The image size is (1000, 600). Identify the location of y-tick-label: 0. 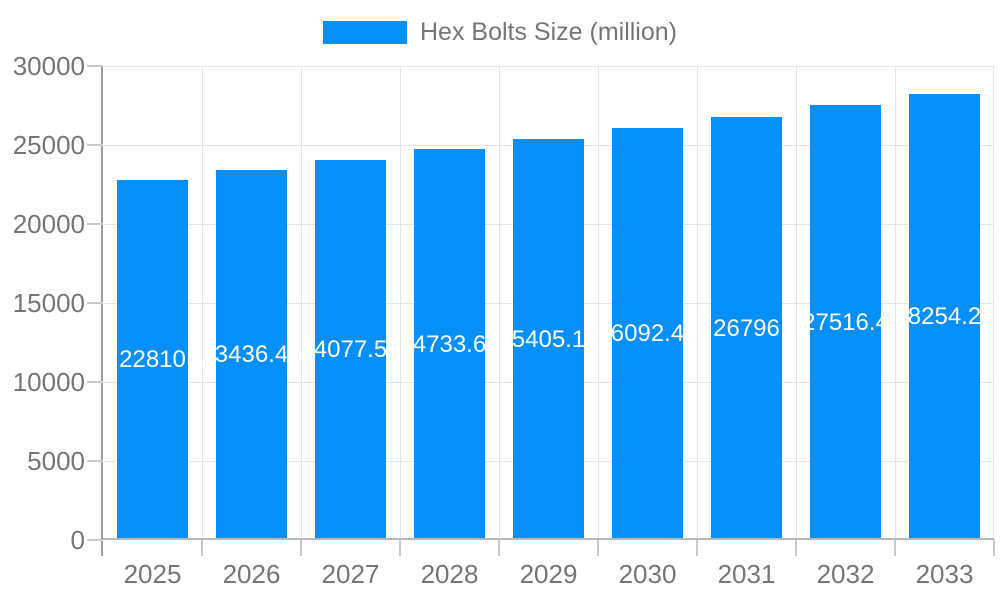
(77, 540).